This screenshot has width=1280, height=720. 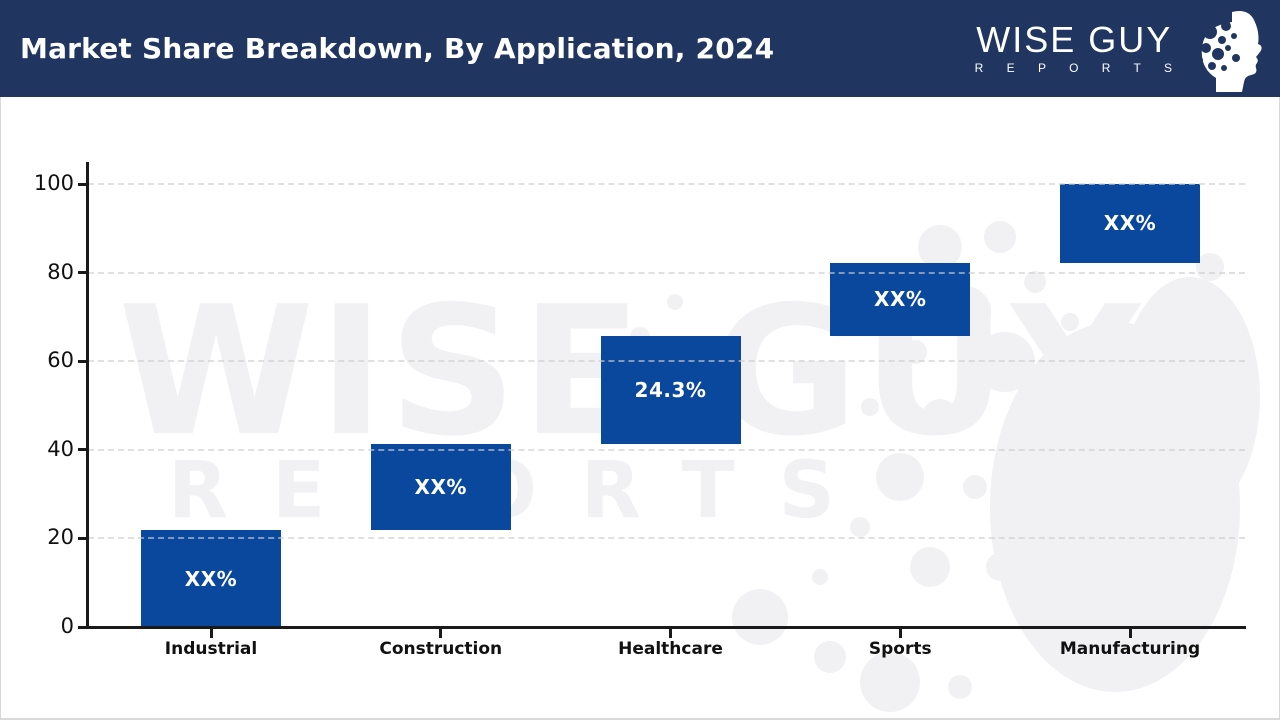 I want to click on brand-logo-text: WISE GUY R E P O R T S, so click(x=1074, y=47).